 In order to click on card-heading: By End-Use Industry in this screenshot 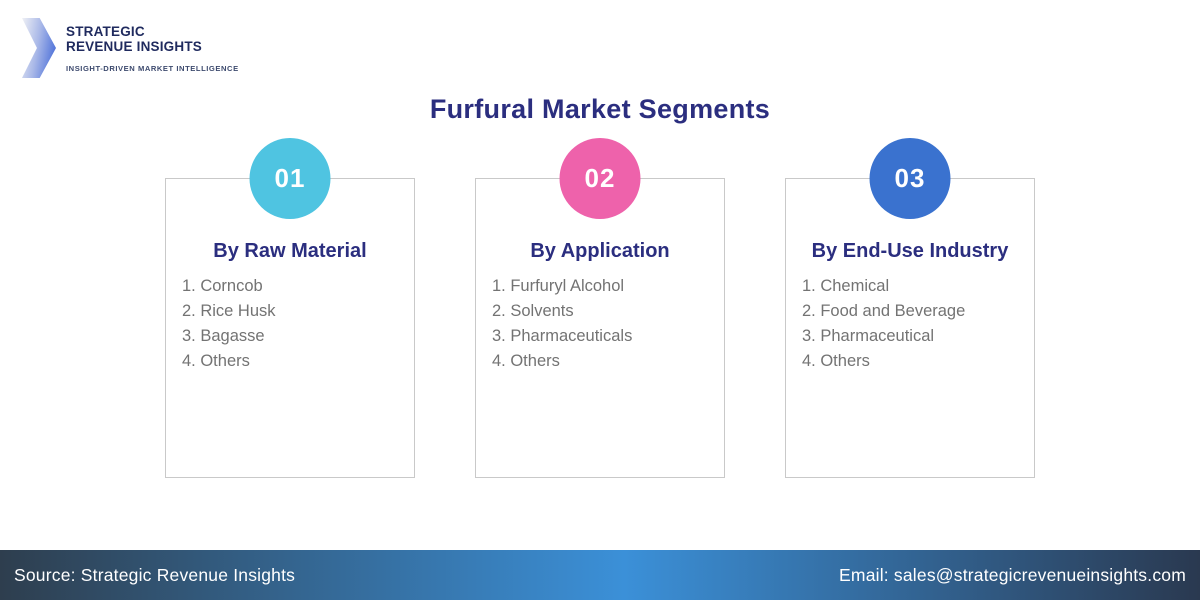, I will do `click(910, 251)`.